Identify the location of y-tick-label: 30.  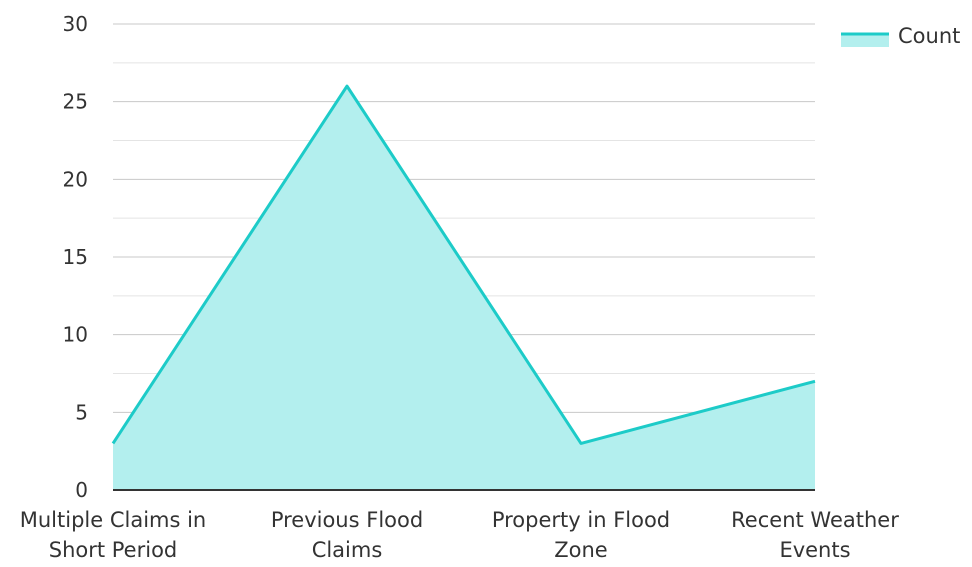
(75, 24).